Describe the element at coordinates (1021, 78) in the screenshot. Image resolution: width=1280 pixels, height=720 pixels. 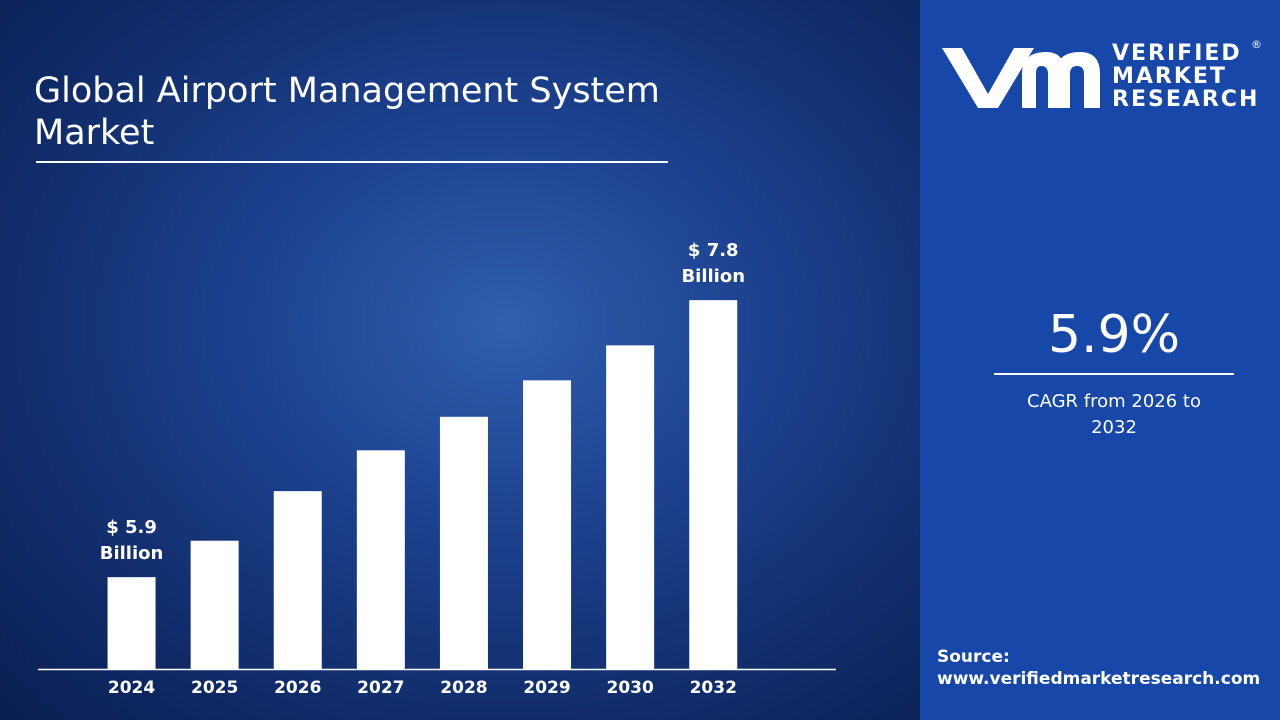
I see `logo-mark` at that location.